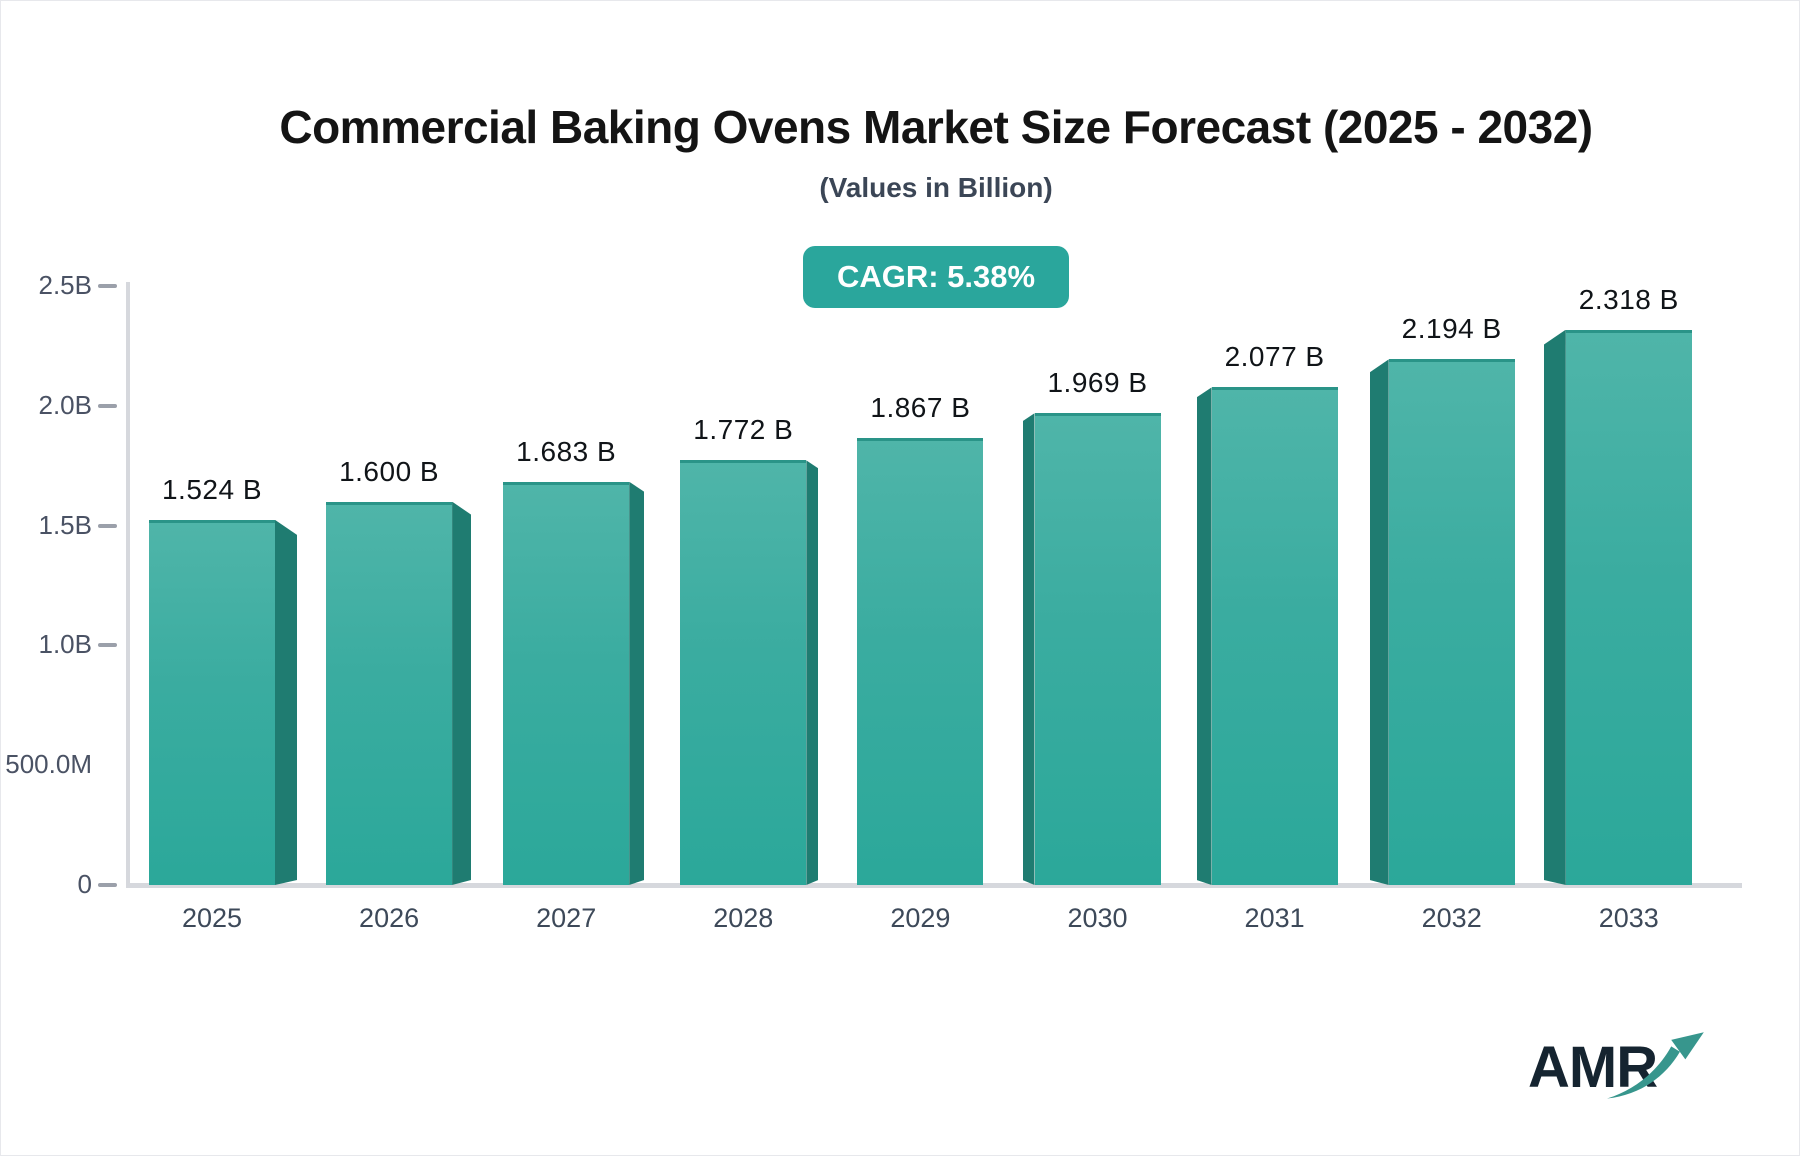 The height and width of the screenshot is (1156, 1800). What do you see at coordinates (128, 585) in the screenshot?
I see `y-axis-line` at bounding box center [128, 585].